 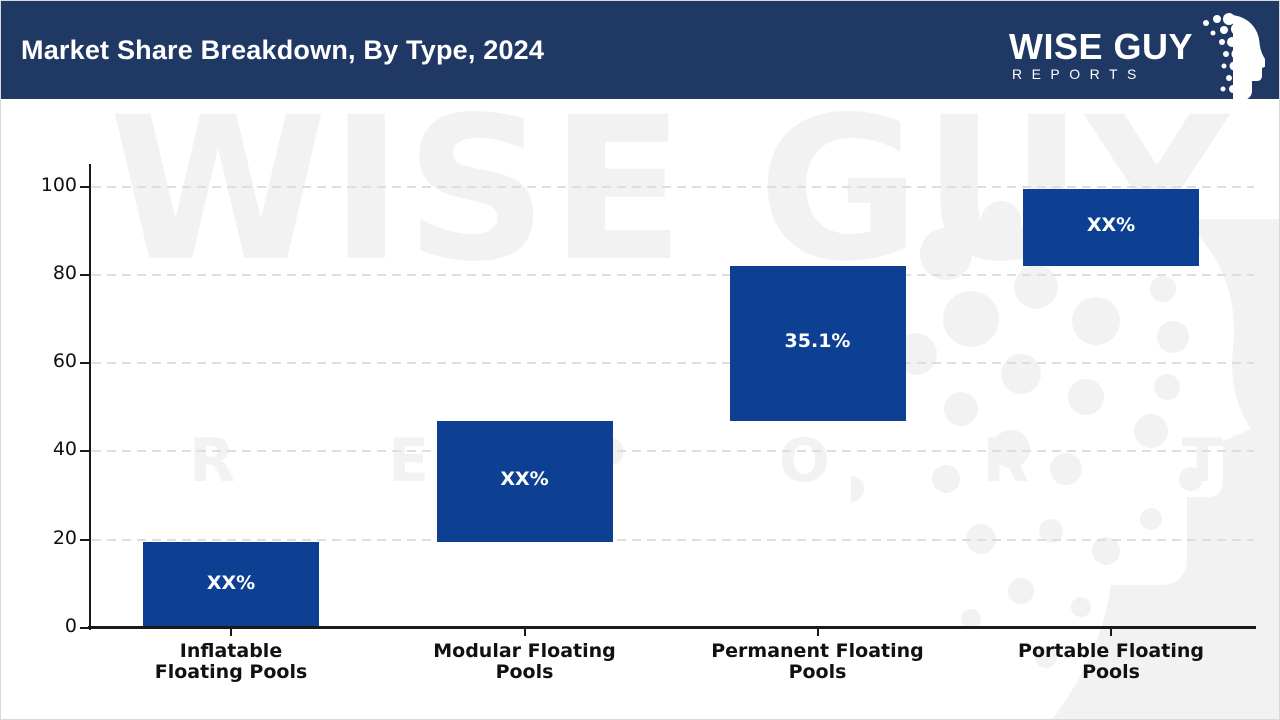 What do you see at coordinates (283, 49) in the screenshot?
I see `page-title: Market Share Breakdown, By Type, 2024` at bounding box center [283, 49].